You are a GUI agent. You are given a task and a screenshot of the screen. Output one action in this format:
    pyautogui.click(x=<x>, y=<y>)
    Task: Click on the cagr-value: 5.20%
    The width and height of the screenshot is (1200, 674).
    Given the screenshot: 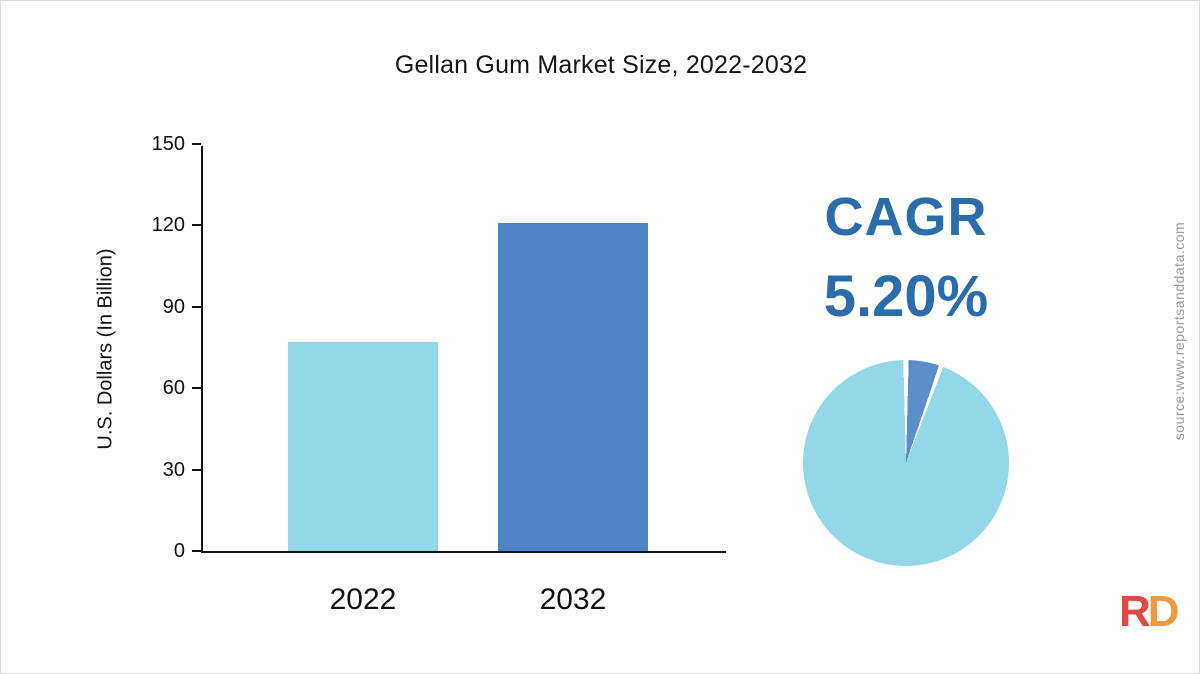 What is the action you would take?
    pyautogui.click(x=906, y=296)
    